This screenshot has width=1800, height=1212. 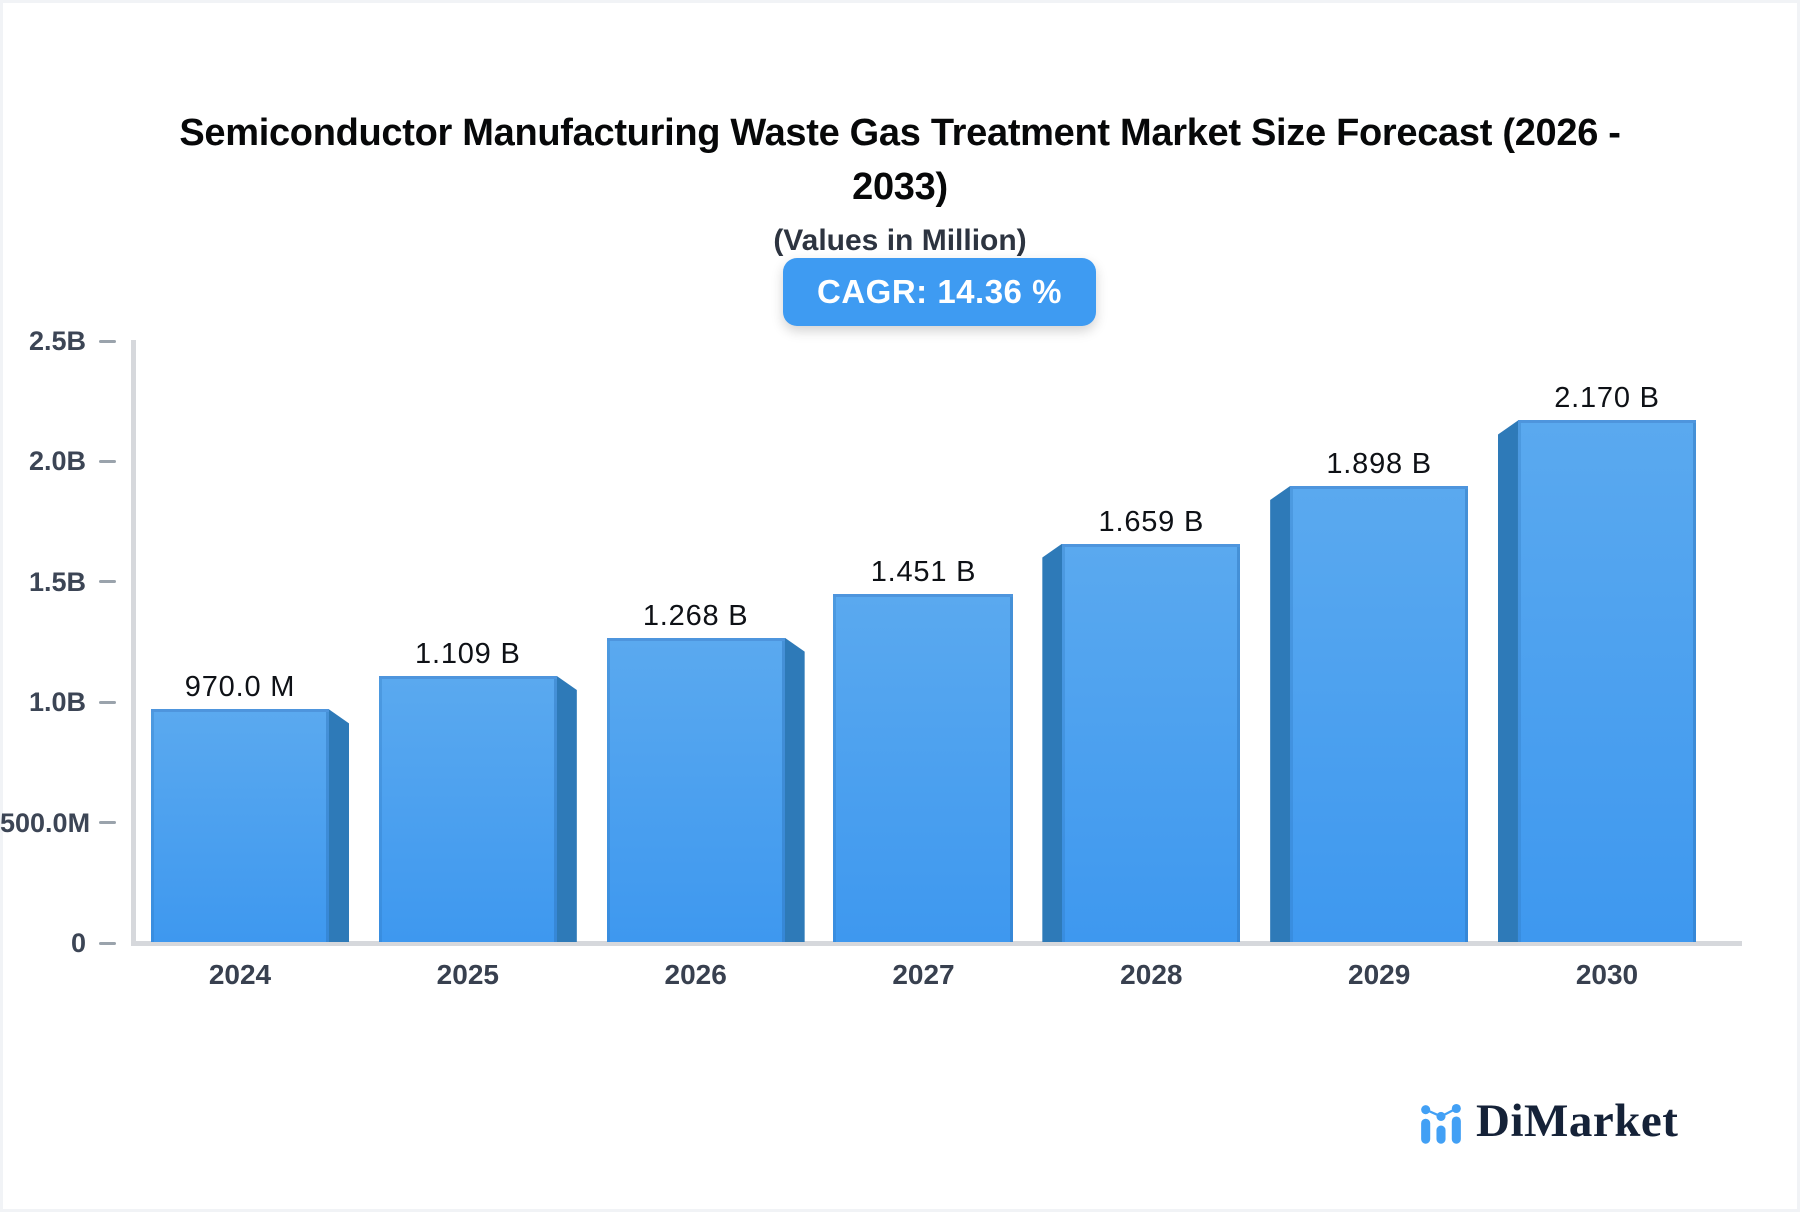 I want to click on bar-value-label: 970.0 M, so click(x=240, y=687).